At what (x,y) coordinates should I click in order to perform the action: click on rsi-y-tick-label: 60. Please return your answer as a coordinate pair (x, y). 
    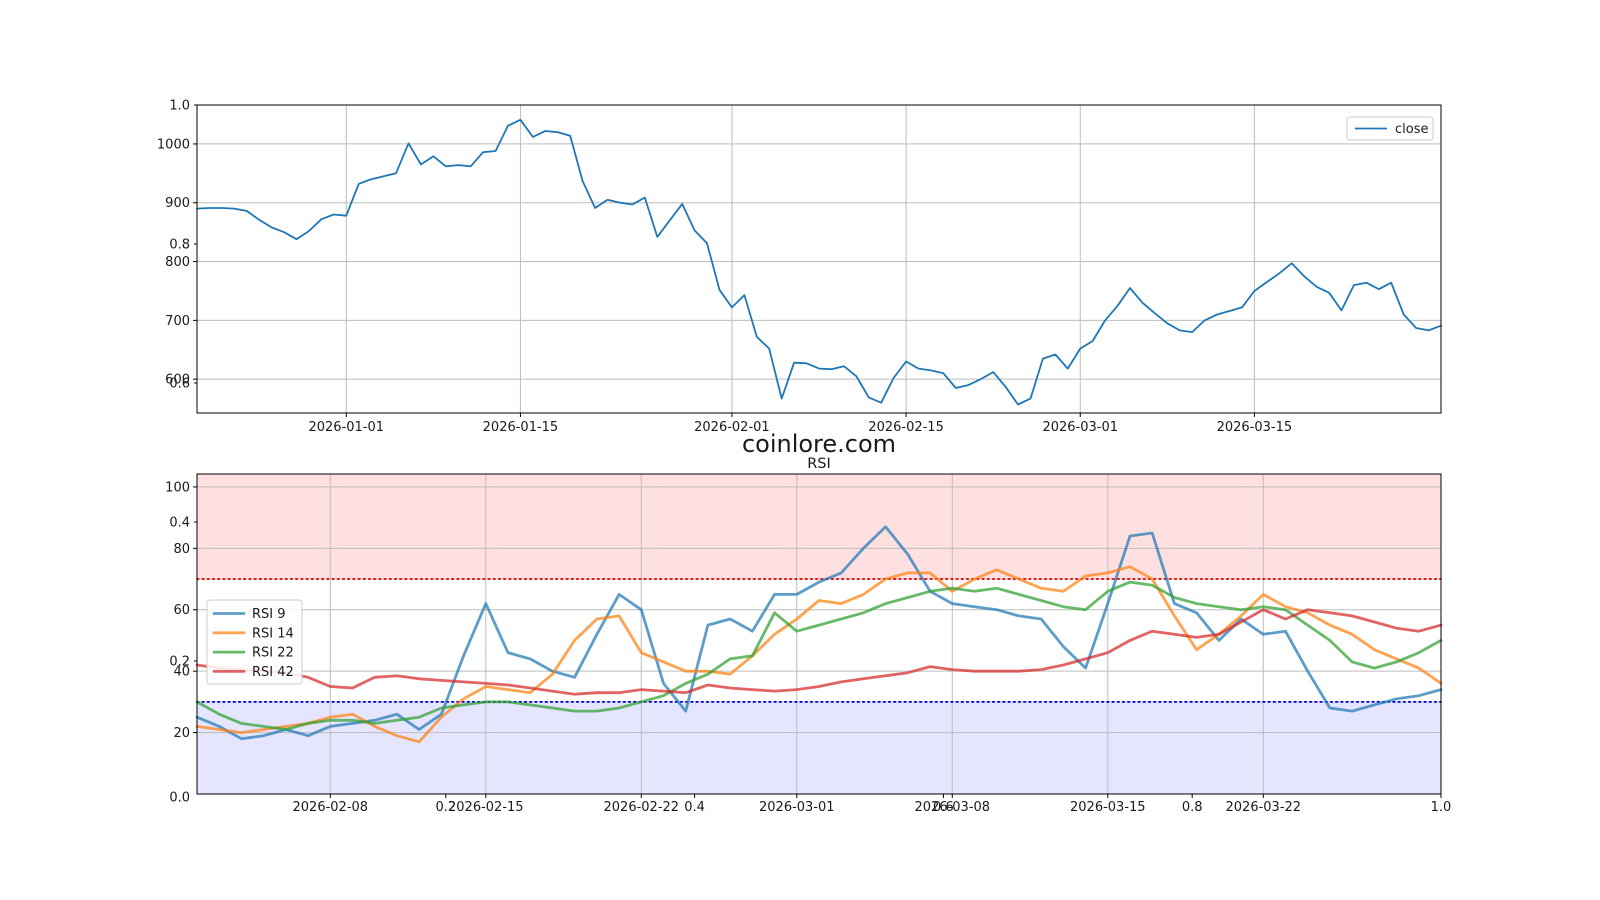
    Looking at the image, I should click on (181, 610).